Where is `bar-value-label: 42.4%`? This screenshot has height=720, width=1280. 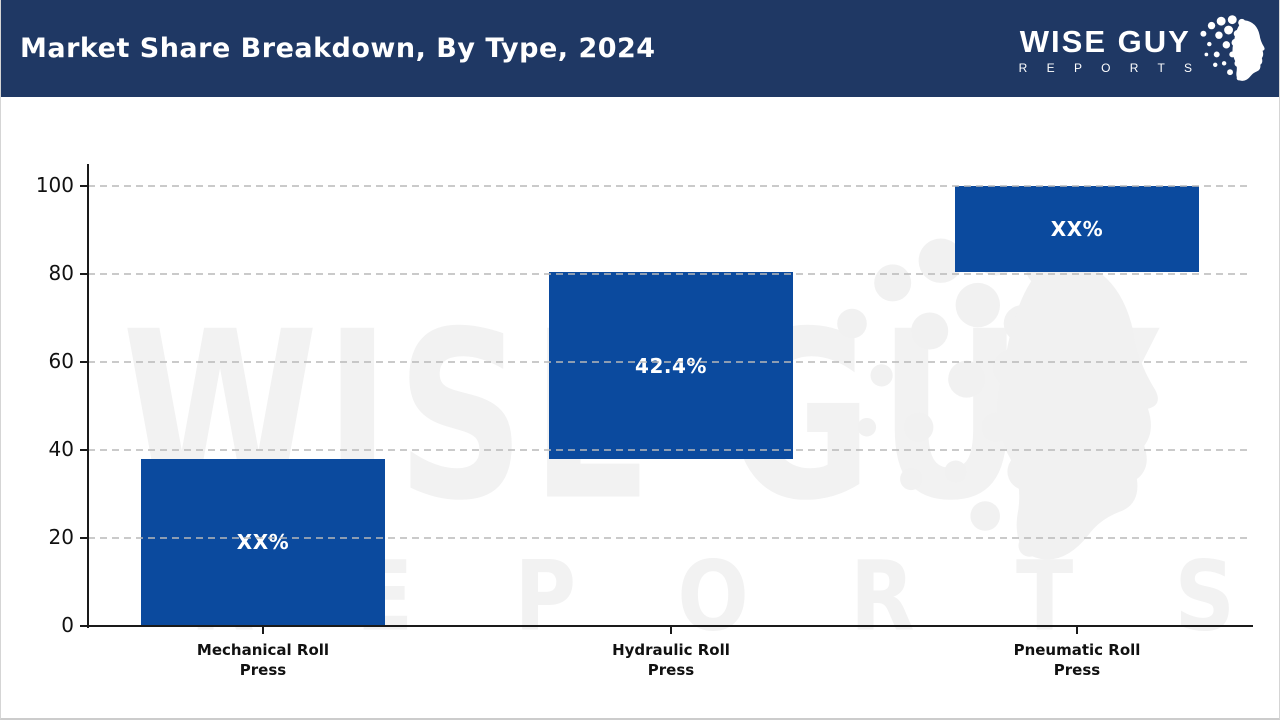
bar-value-label: 42.4% is located at coordinates (671, 365).